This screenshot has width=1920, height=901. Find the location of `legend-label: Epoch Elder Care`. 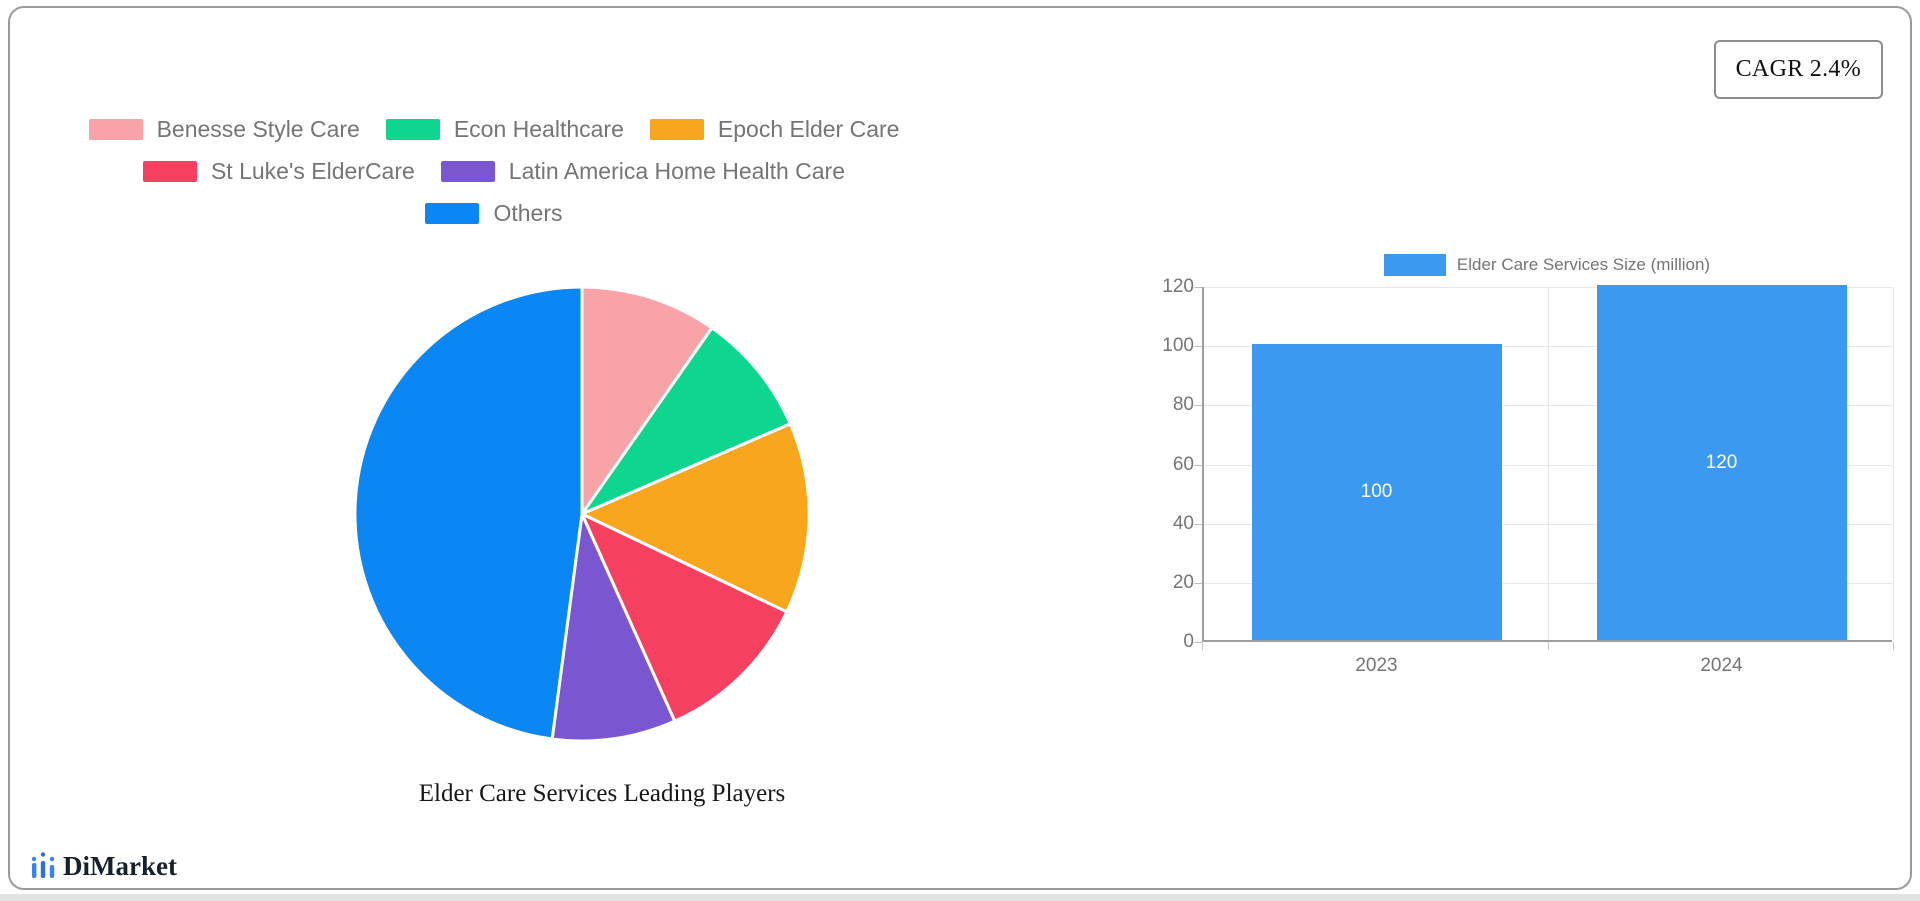

legend-label: Epoch Elder Care is located at coordinates (808, 129).